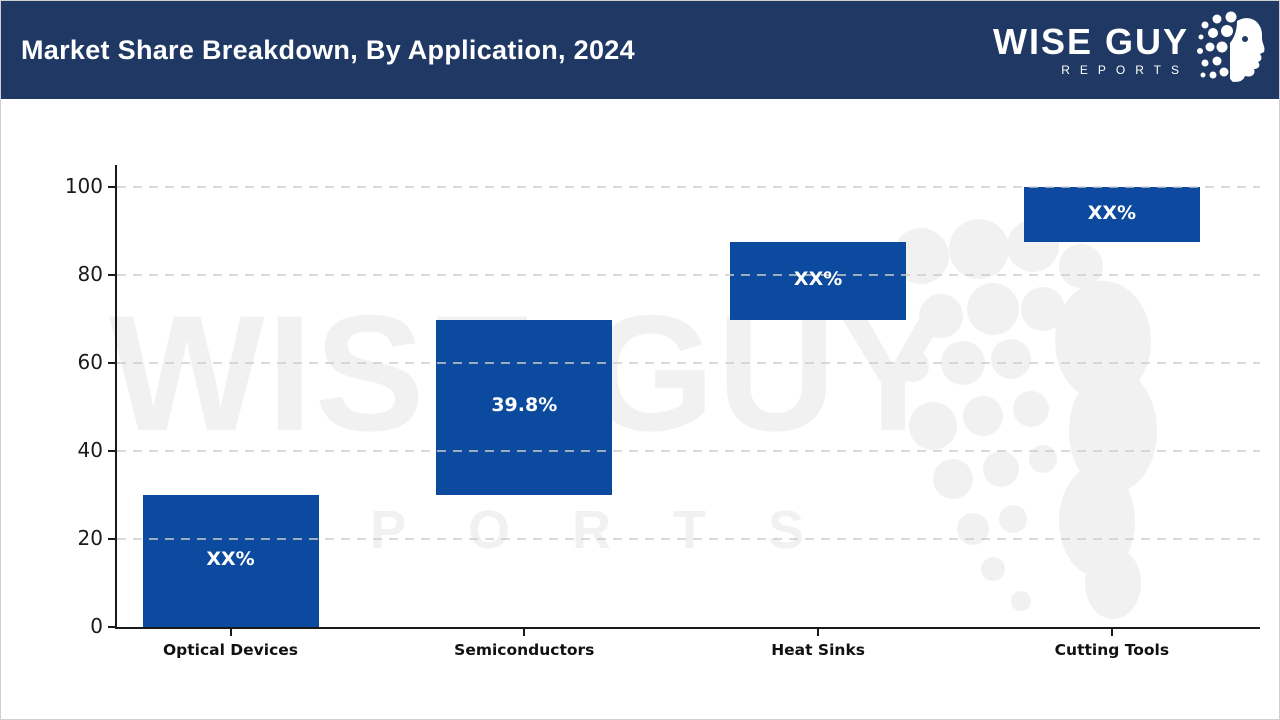 Image resolution: width=1280 pixels, height=720 pixels. I want to click on y-axis-line, so click(116, 397).